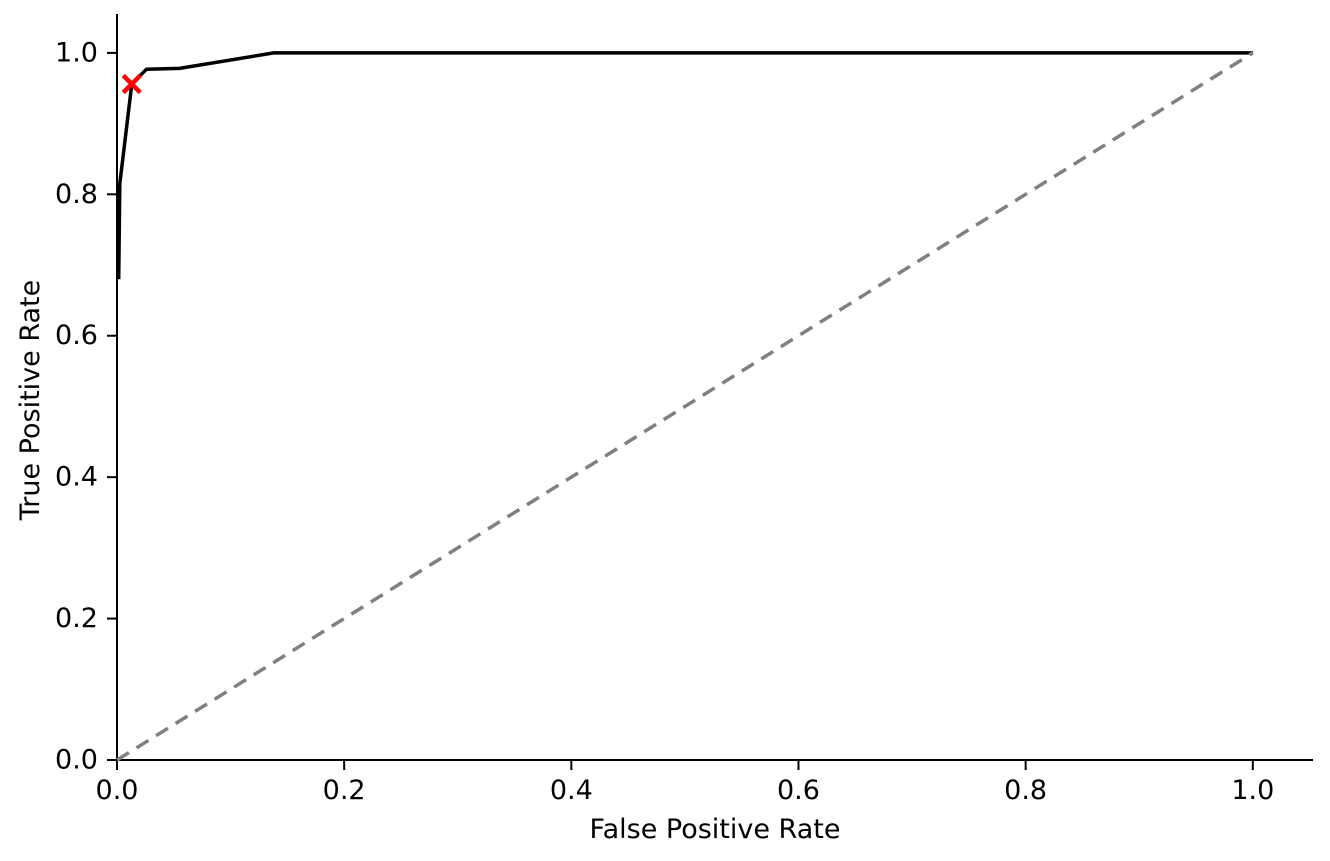  I want to click on y-axis-label: True Positive Rate, so click(30, 401).